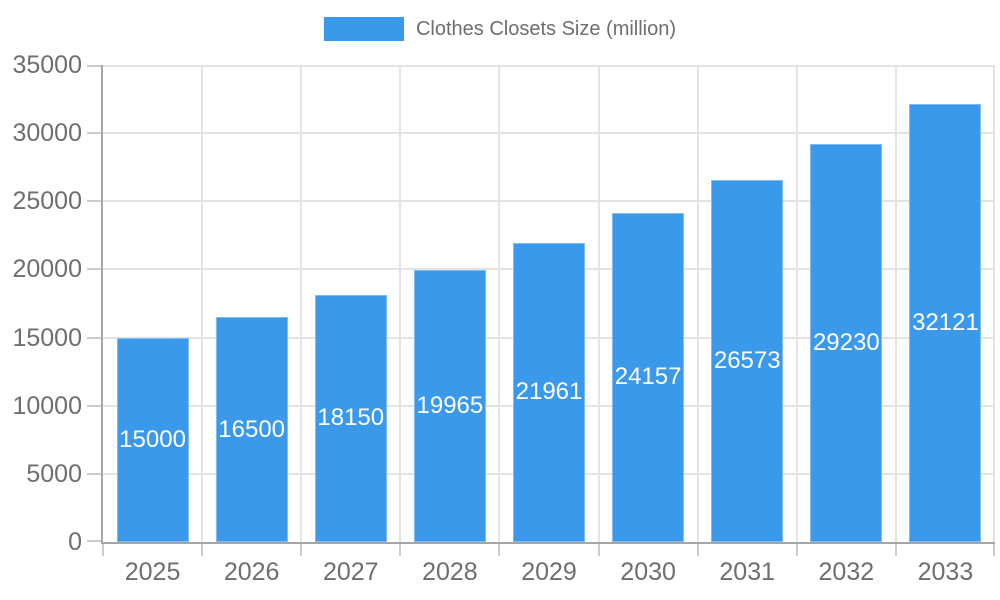 The height and width of the screenshot is (600, 1000). What do you see at coordinates (350, 572) in the screenshot?
I see `x-axis-label: 2027` at bounding box center [350, 572].